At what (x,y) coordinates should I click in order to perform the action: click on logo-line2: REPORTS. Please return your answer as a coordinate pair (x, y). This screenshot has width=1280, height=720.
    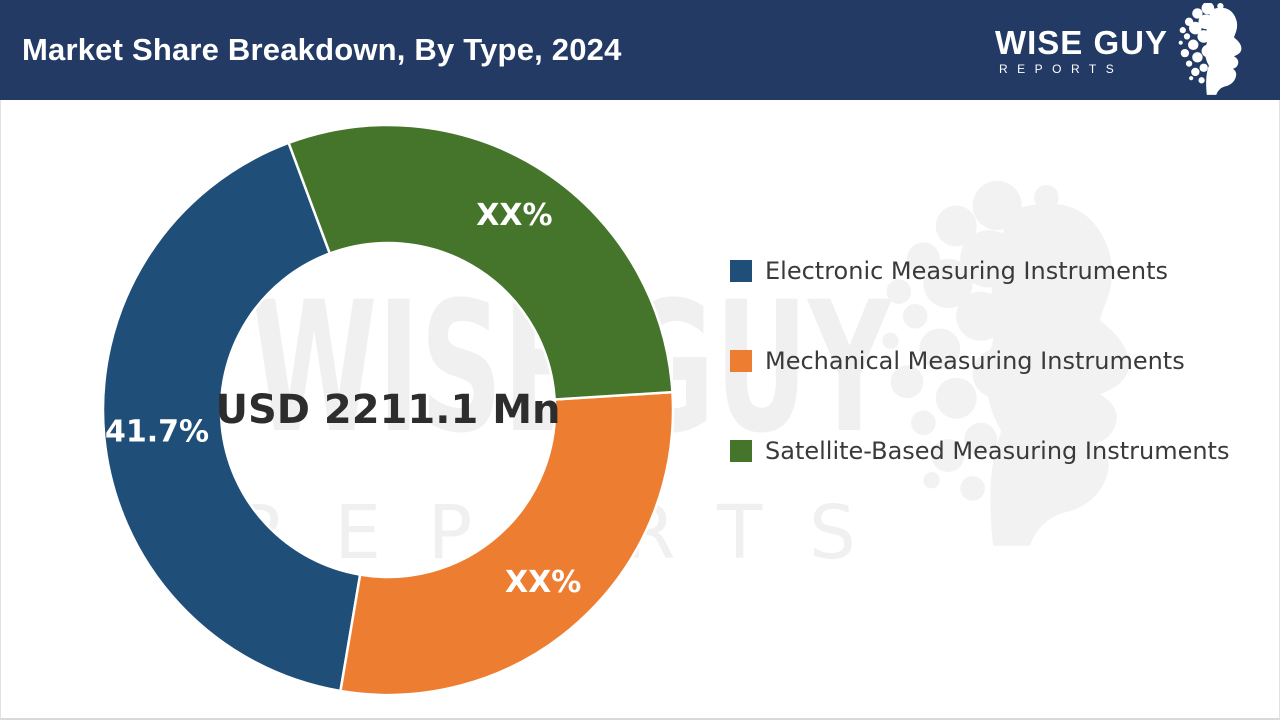
    Looking at the image, I should click on (1061, 68).